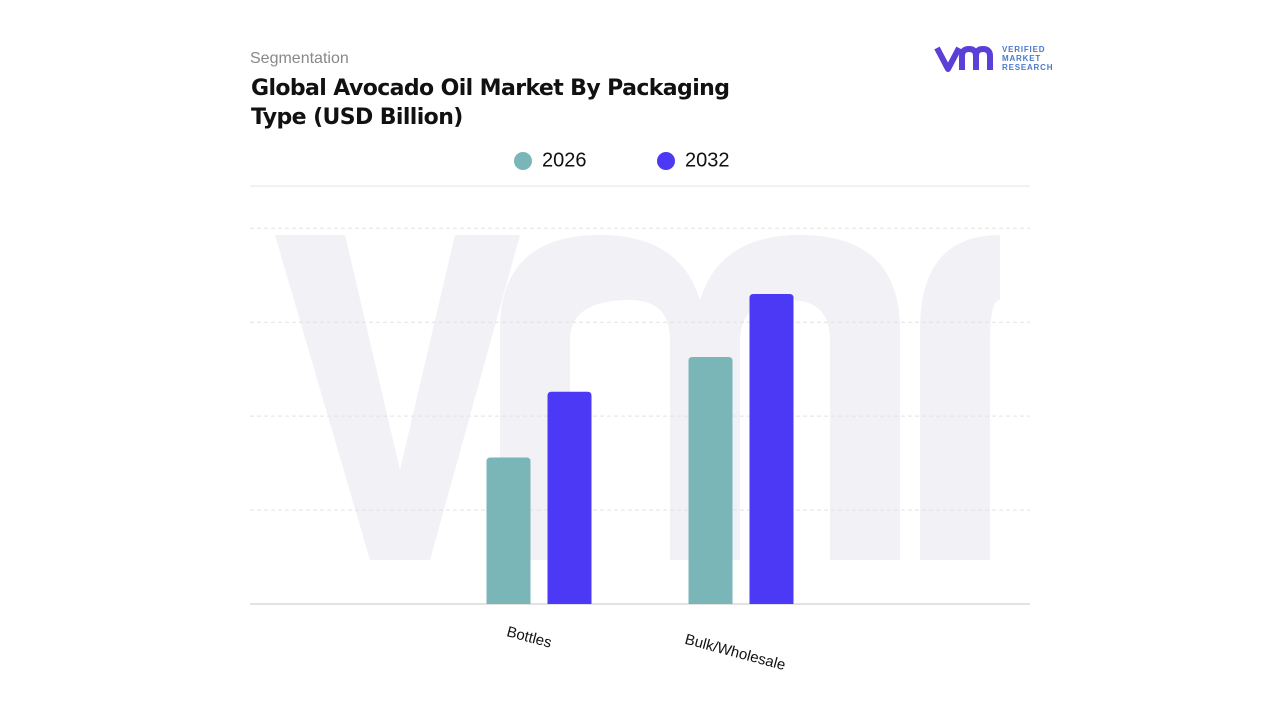  What do you see at coordinates (1027, 67) in the screenshot?
I see `logo-text: RESEARCH` at bounding box center [1027, 67].